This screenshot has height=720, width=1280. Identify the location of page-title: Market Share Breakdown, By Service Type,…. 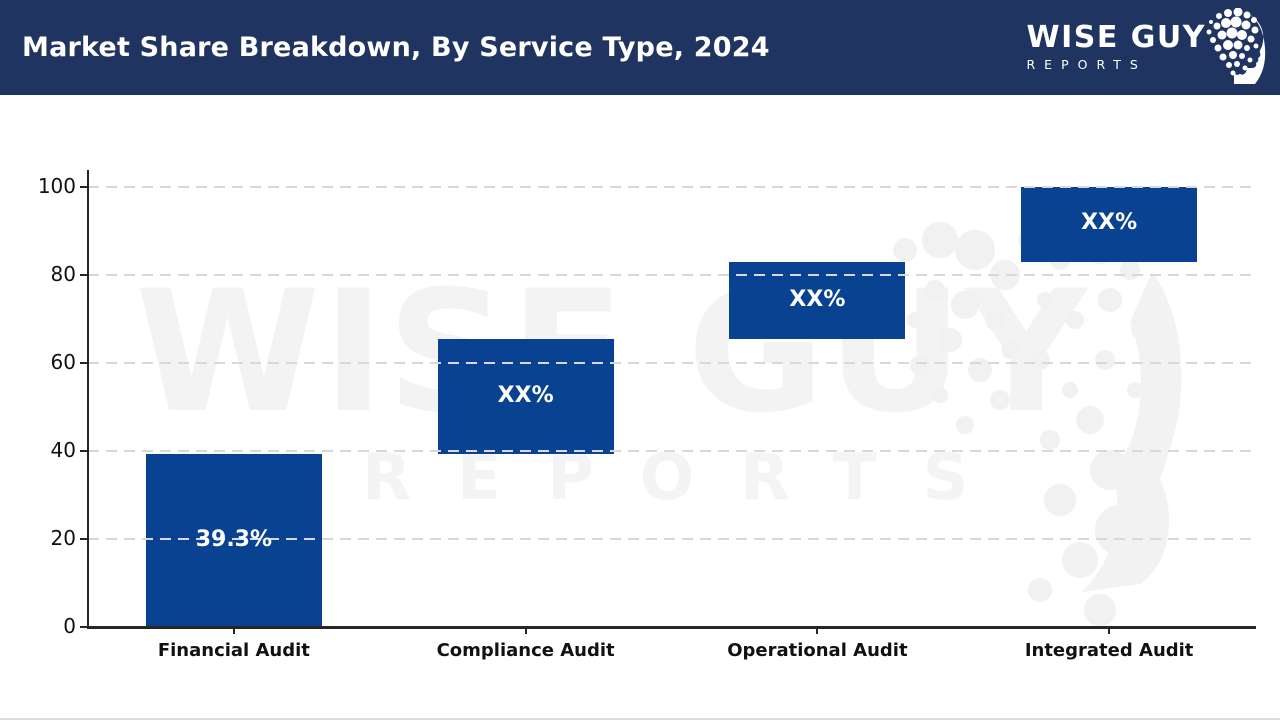
(396, 47).